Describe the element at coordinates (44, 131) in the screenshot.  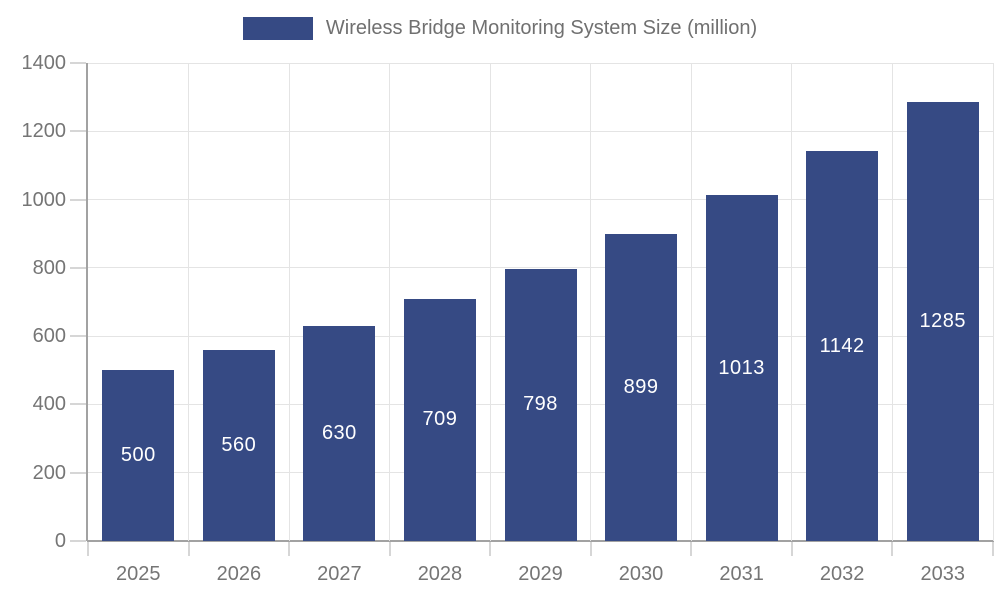
I see `y-tick-label: 1200` at that location.